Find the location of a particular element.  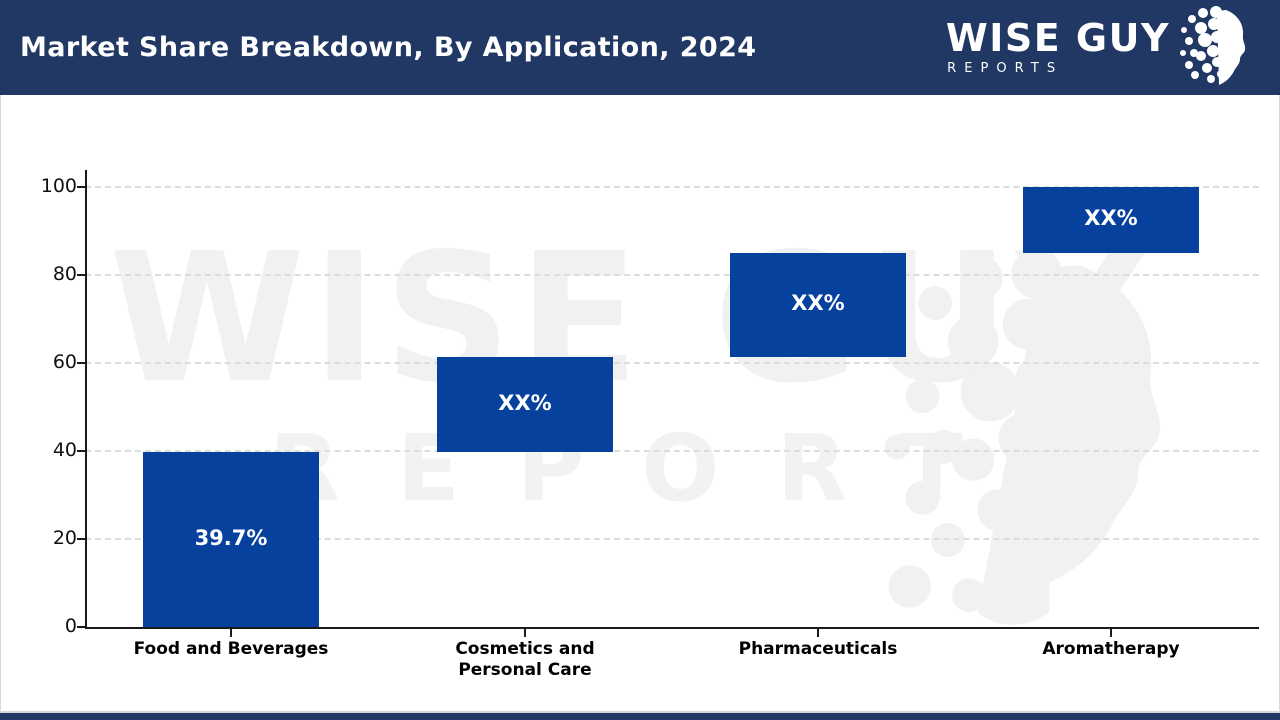

wiseguy-logo: WISE GUY REPORTS is located at coordinates (1099, 47).